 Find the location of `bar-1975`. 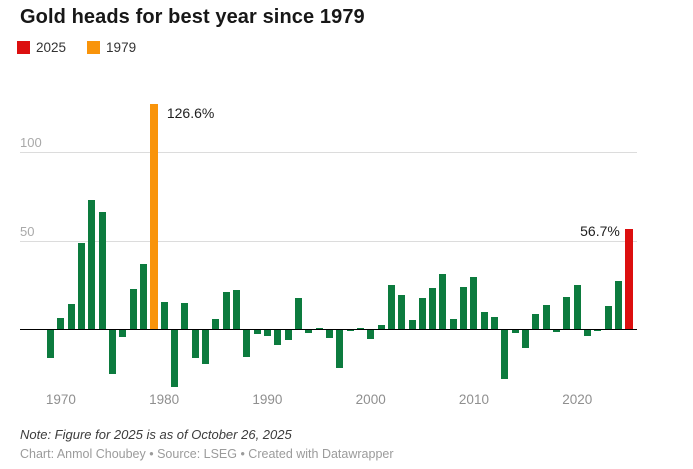

bar-1975 is located at coordinates (113, 351).